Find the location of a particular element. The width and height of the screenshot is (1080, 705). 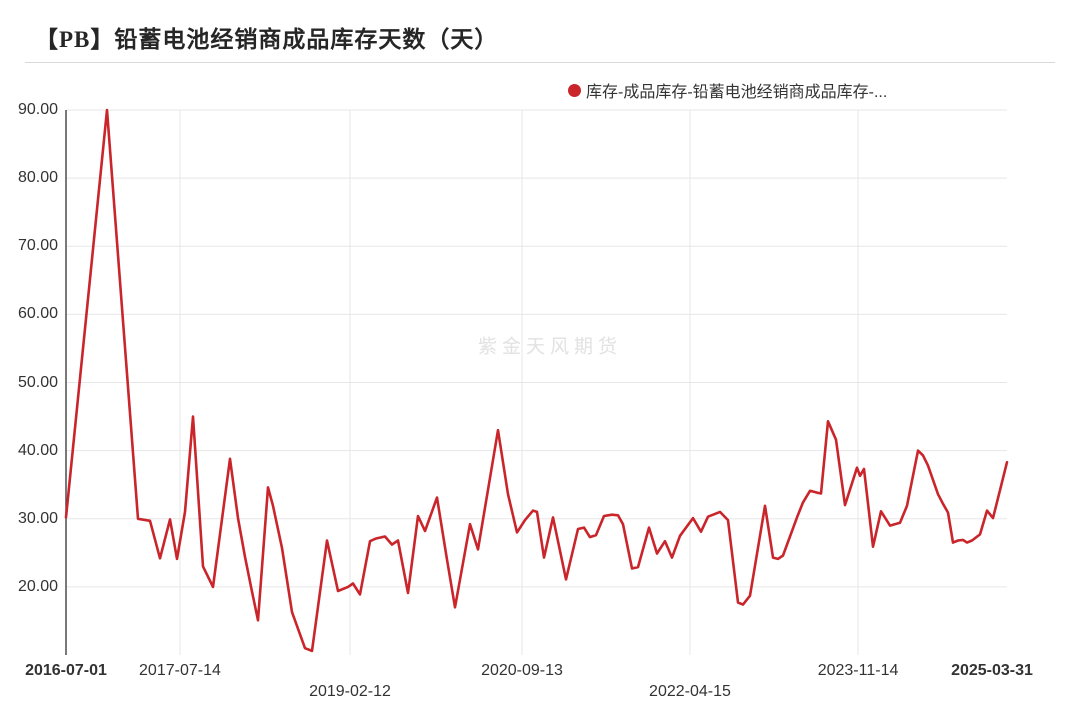

x-tick-label: 2020-09-13 is located at coordinates (522, 670).